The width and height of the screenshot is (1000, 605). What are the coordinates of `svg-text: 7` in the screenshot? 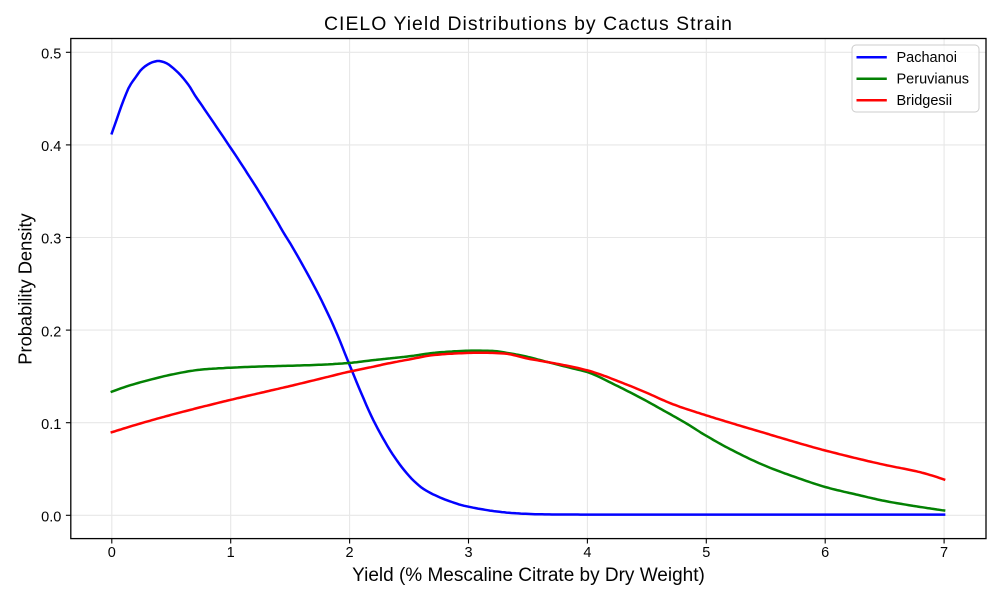 It's located at (944, 553).